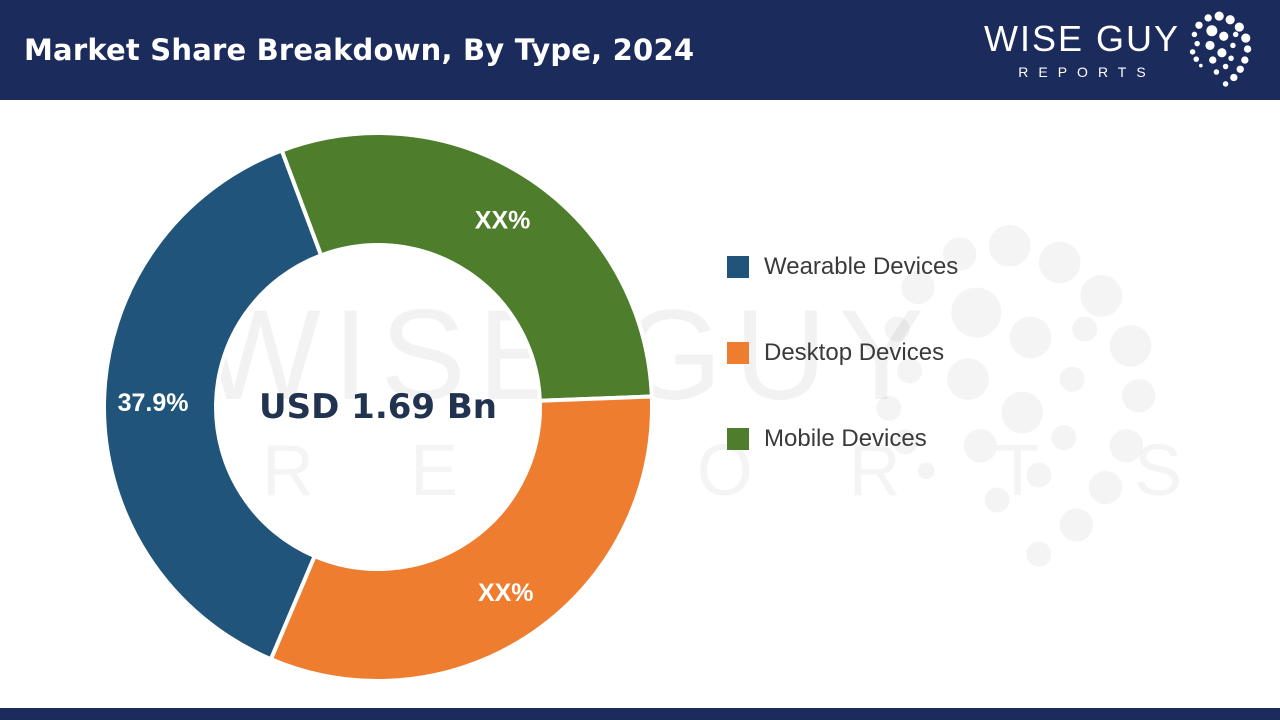 Image resolution: width=1280 pixels, height=720 pixels. I want to click on legend-item-mobile-devices: Mobile Devices, so click(842, 439).